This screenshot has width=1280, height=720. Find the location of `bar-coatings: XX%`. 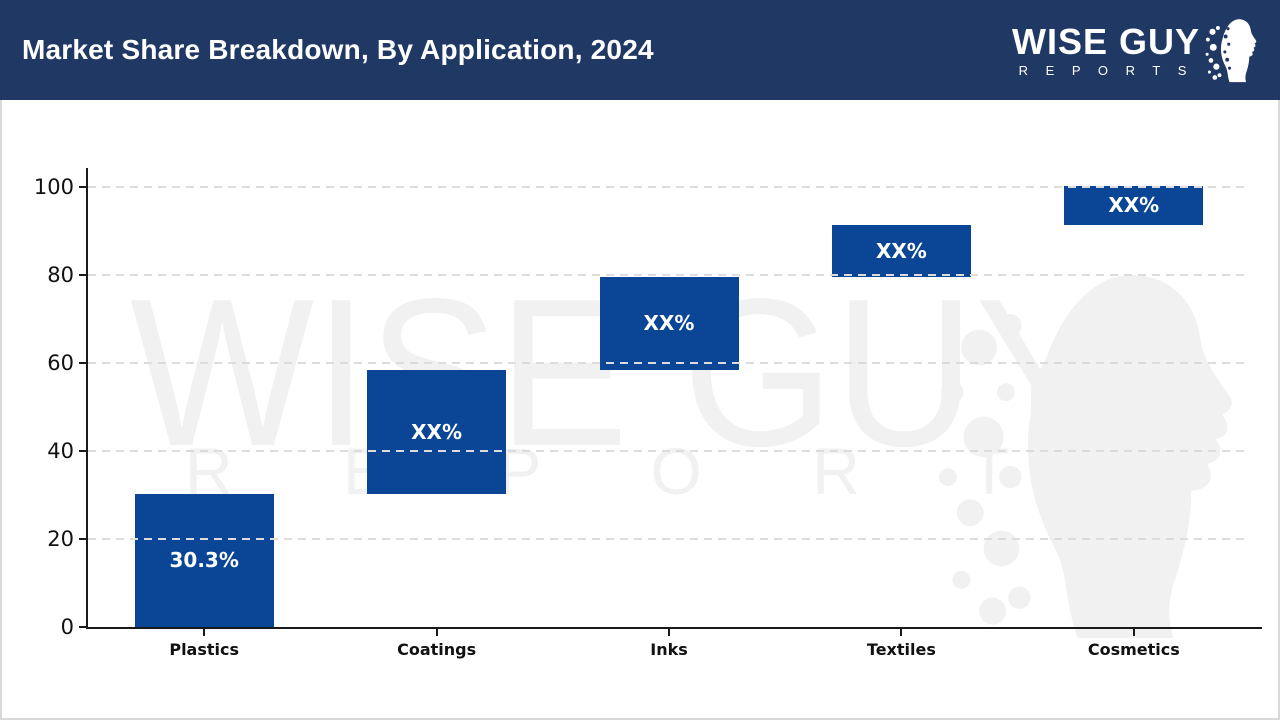

bar-coatings: XX% is located at coordinates (437, 432).